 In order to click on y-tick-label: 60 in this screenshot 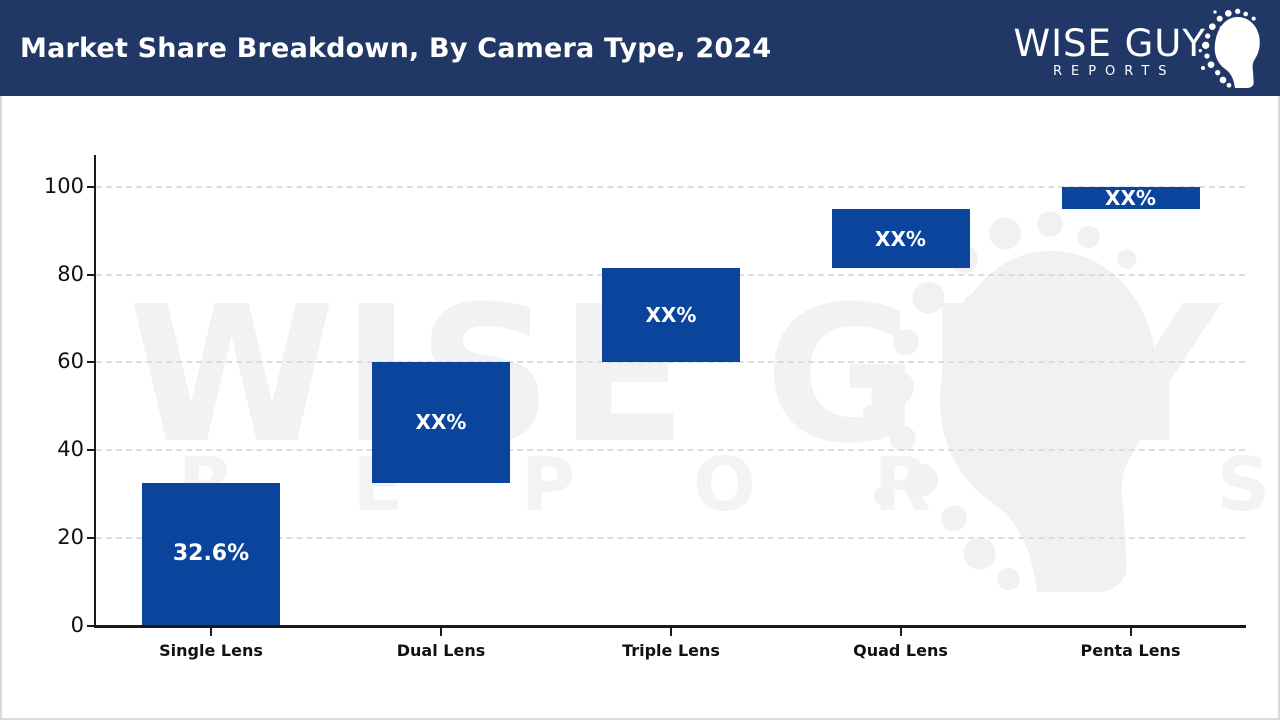, I will do `click(70, 361)`.